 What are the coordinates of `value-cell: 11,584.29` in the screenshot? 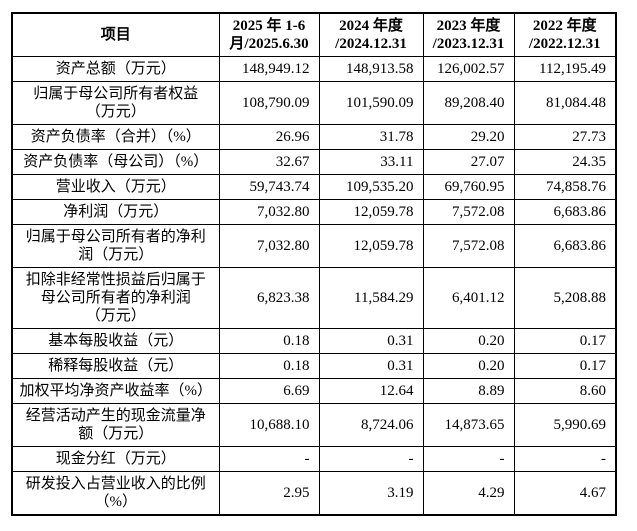 It's located at (371, 298).